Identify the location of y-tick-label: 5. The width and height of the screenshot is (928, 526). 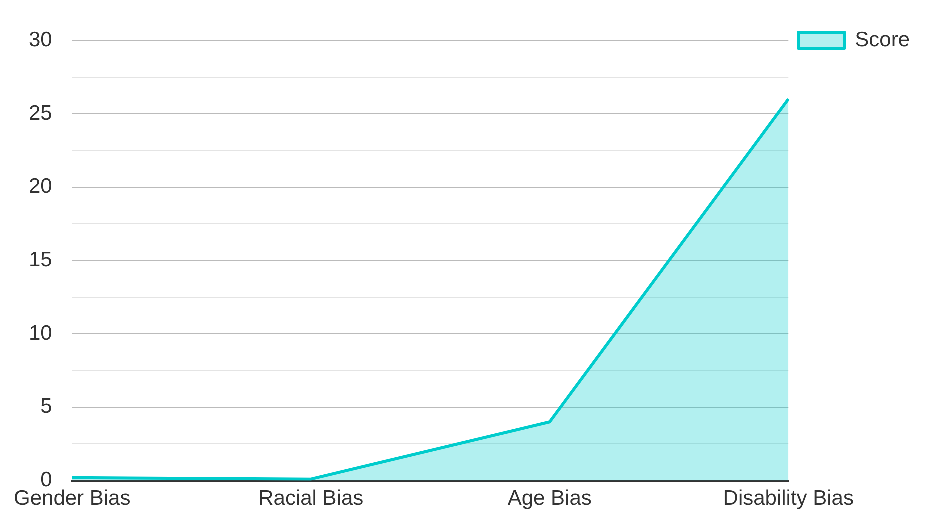
(46, 406).